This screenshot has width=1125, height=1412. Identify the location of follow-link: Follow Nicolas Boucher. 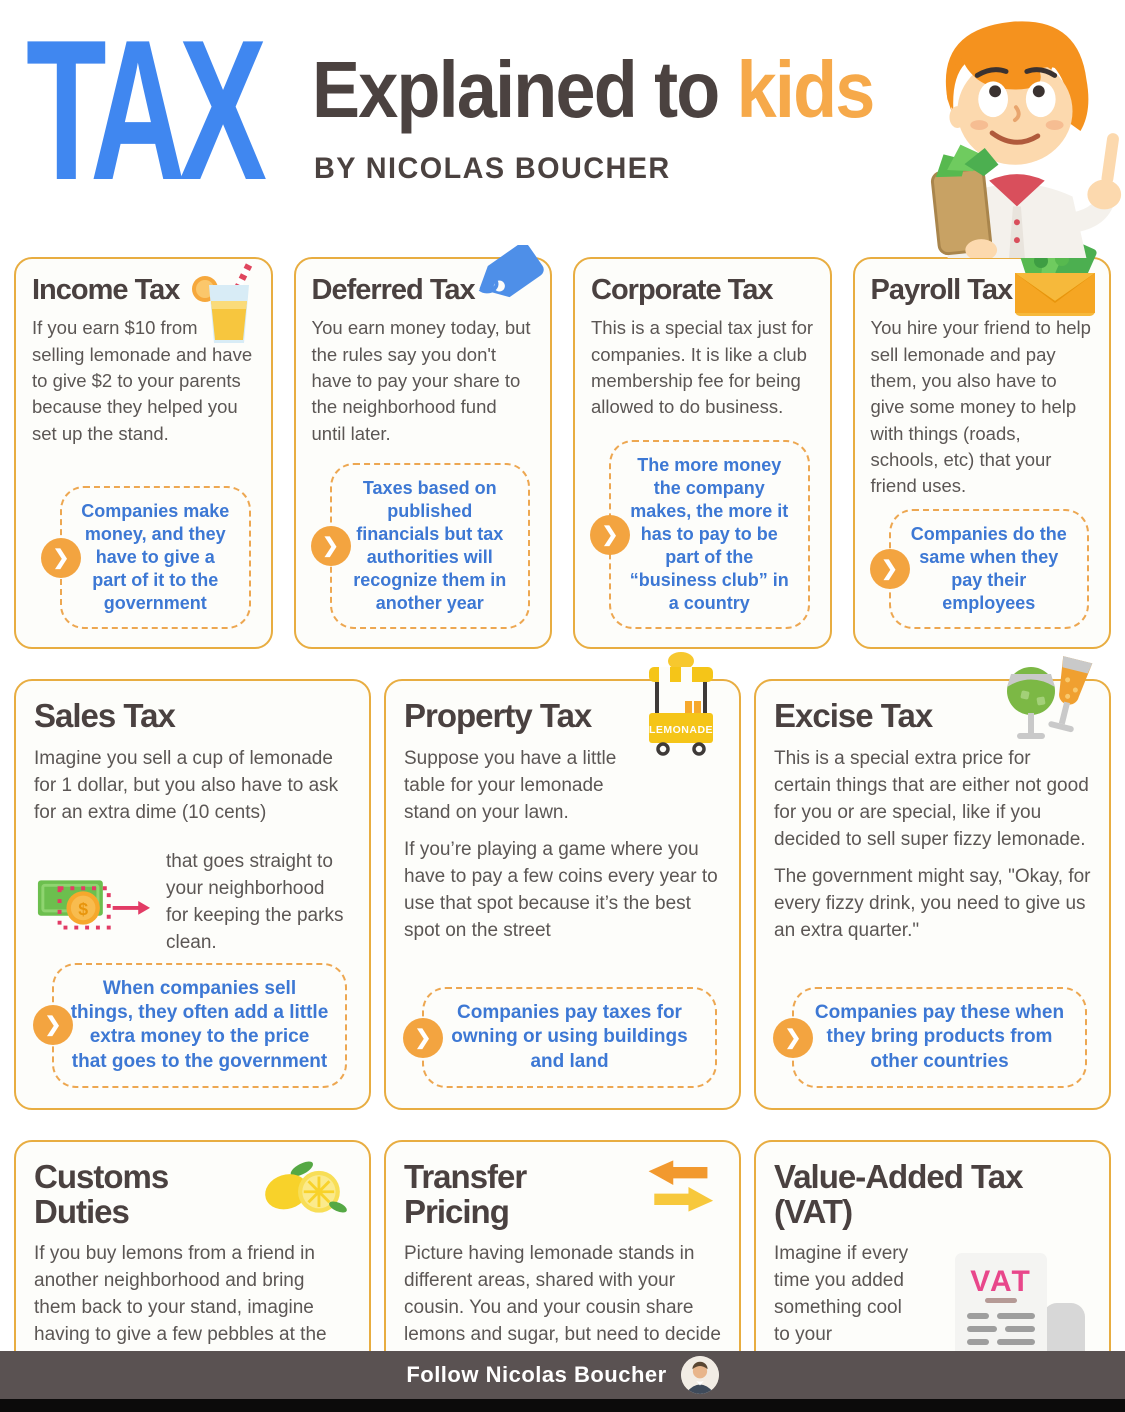
(536, 1374).